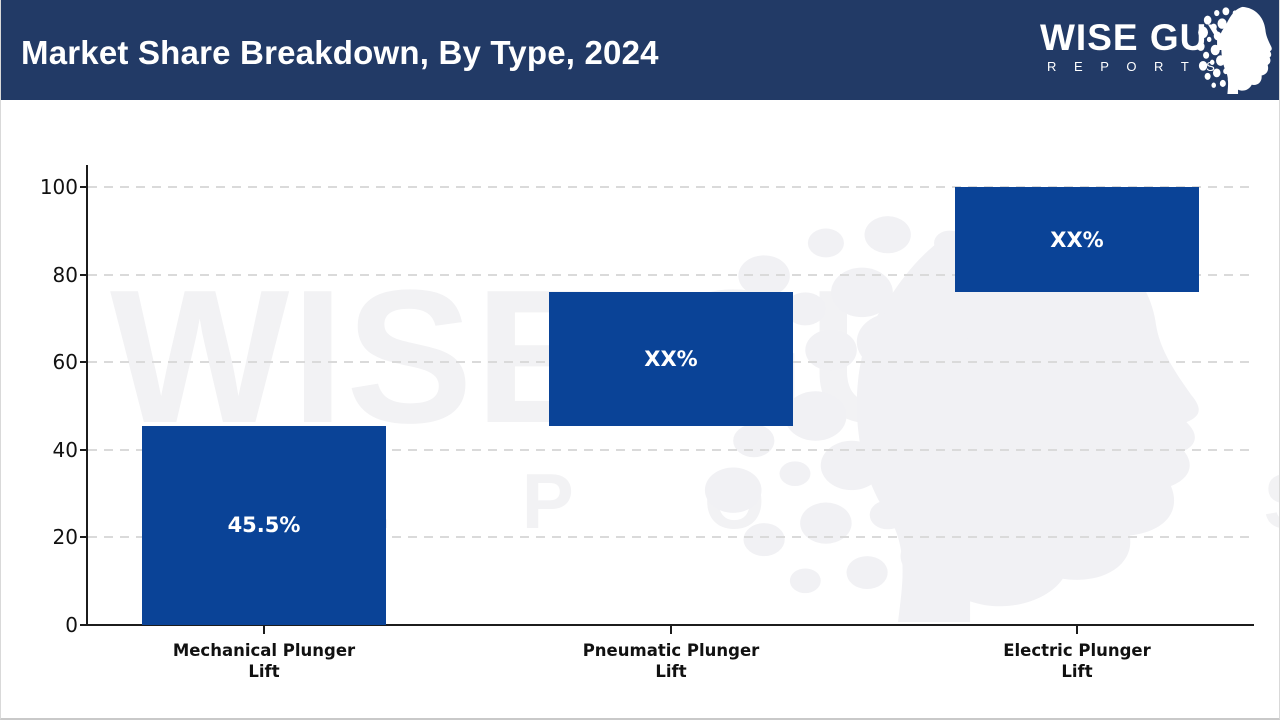  I want to click on bar-value-label: 45.5%, so click(264, 525).